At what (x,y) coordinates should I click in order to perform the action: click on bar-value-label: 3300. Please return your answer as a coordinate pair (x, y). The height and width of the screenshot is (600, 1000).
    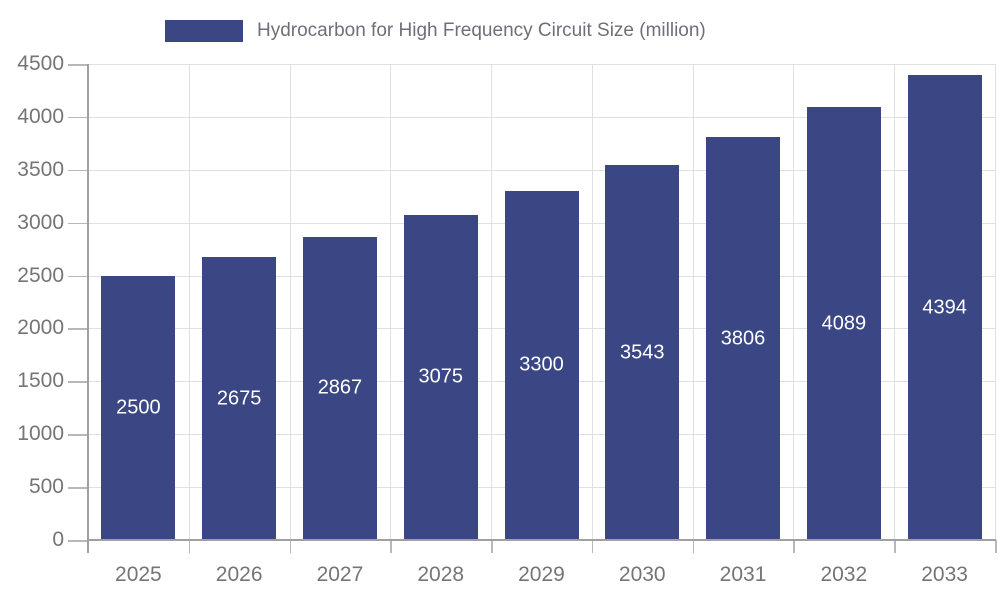
    Looking at the image, I should click on (541, 364).